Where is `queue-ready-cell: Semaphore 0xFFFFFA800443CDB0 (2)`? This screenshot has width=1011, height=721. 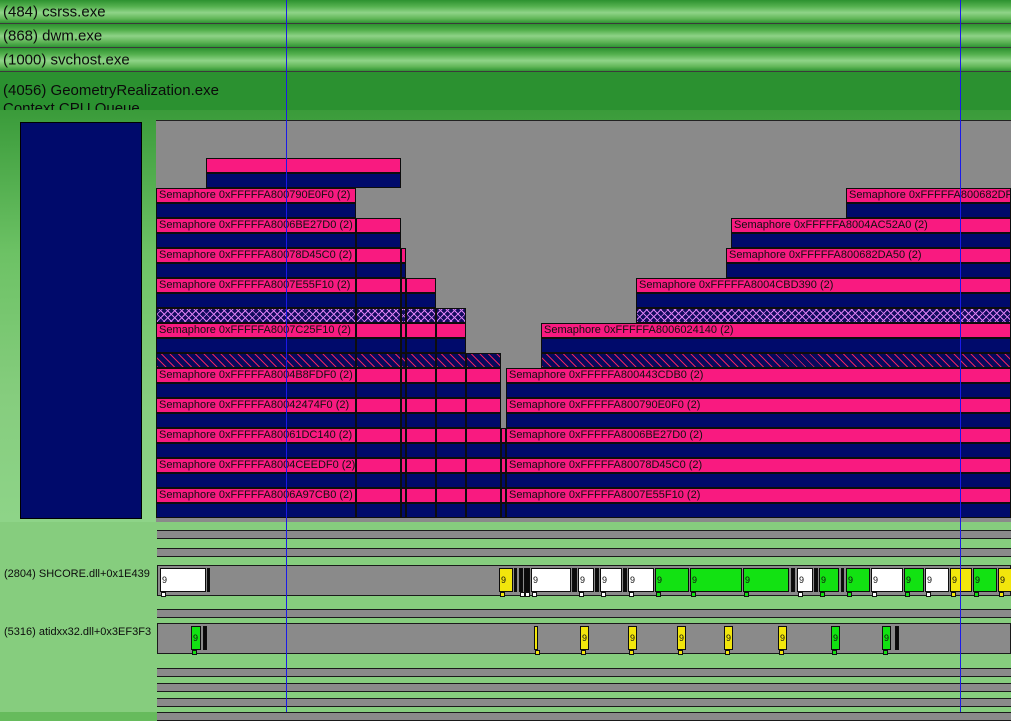 queue-ready-cell: Semaphore 0xFFFFFA800443CDB0 (2) is located at coordinates (758, 375).